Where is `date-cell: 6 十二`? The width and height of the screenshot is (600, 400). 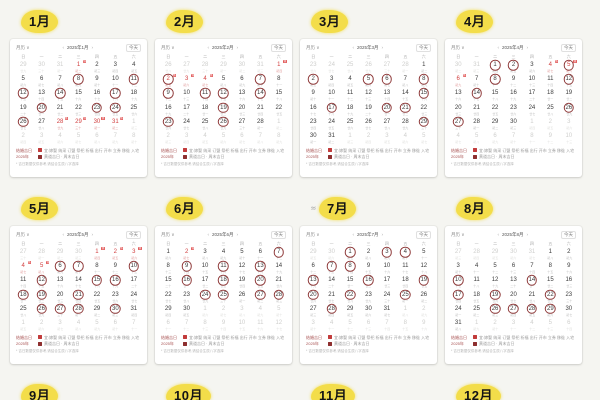 date-cell: 6 十二 is located at coordinates (313, 269).